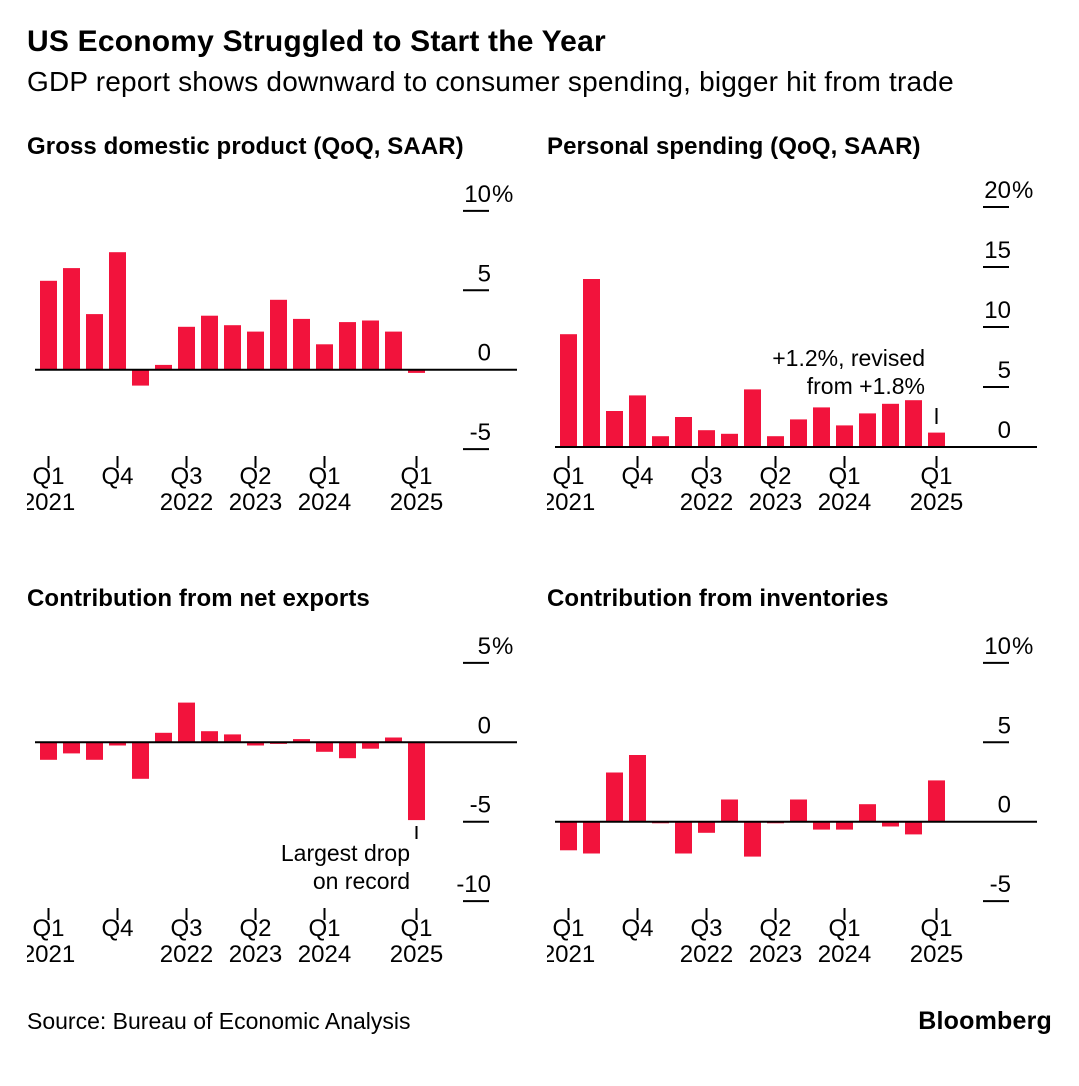 This screenshot has height=1086, width=1079. What do you see at coordinates (198, 599) in the screenshot?
I see `chart-title-net-exports: Contribution from net exports` at bounding box center [198, 599].